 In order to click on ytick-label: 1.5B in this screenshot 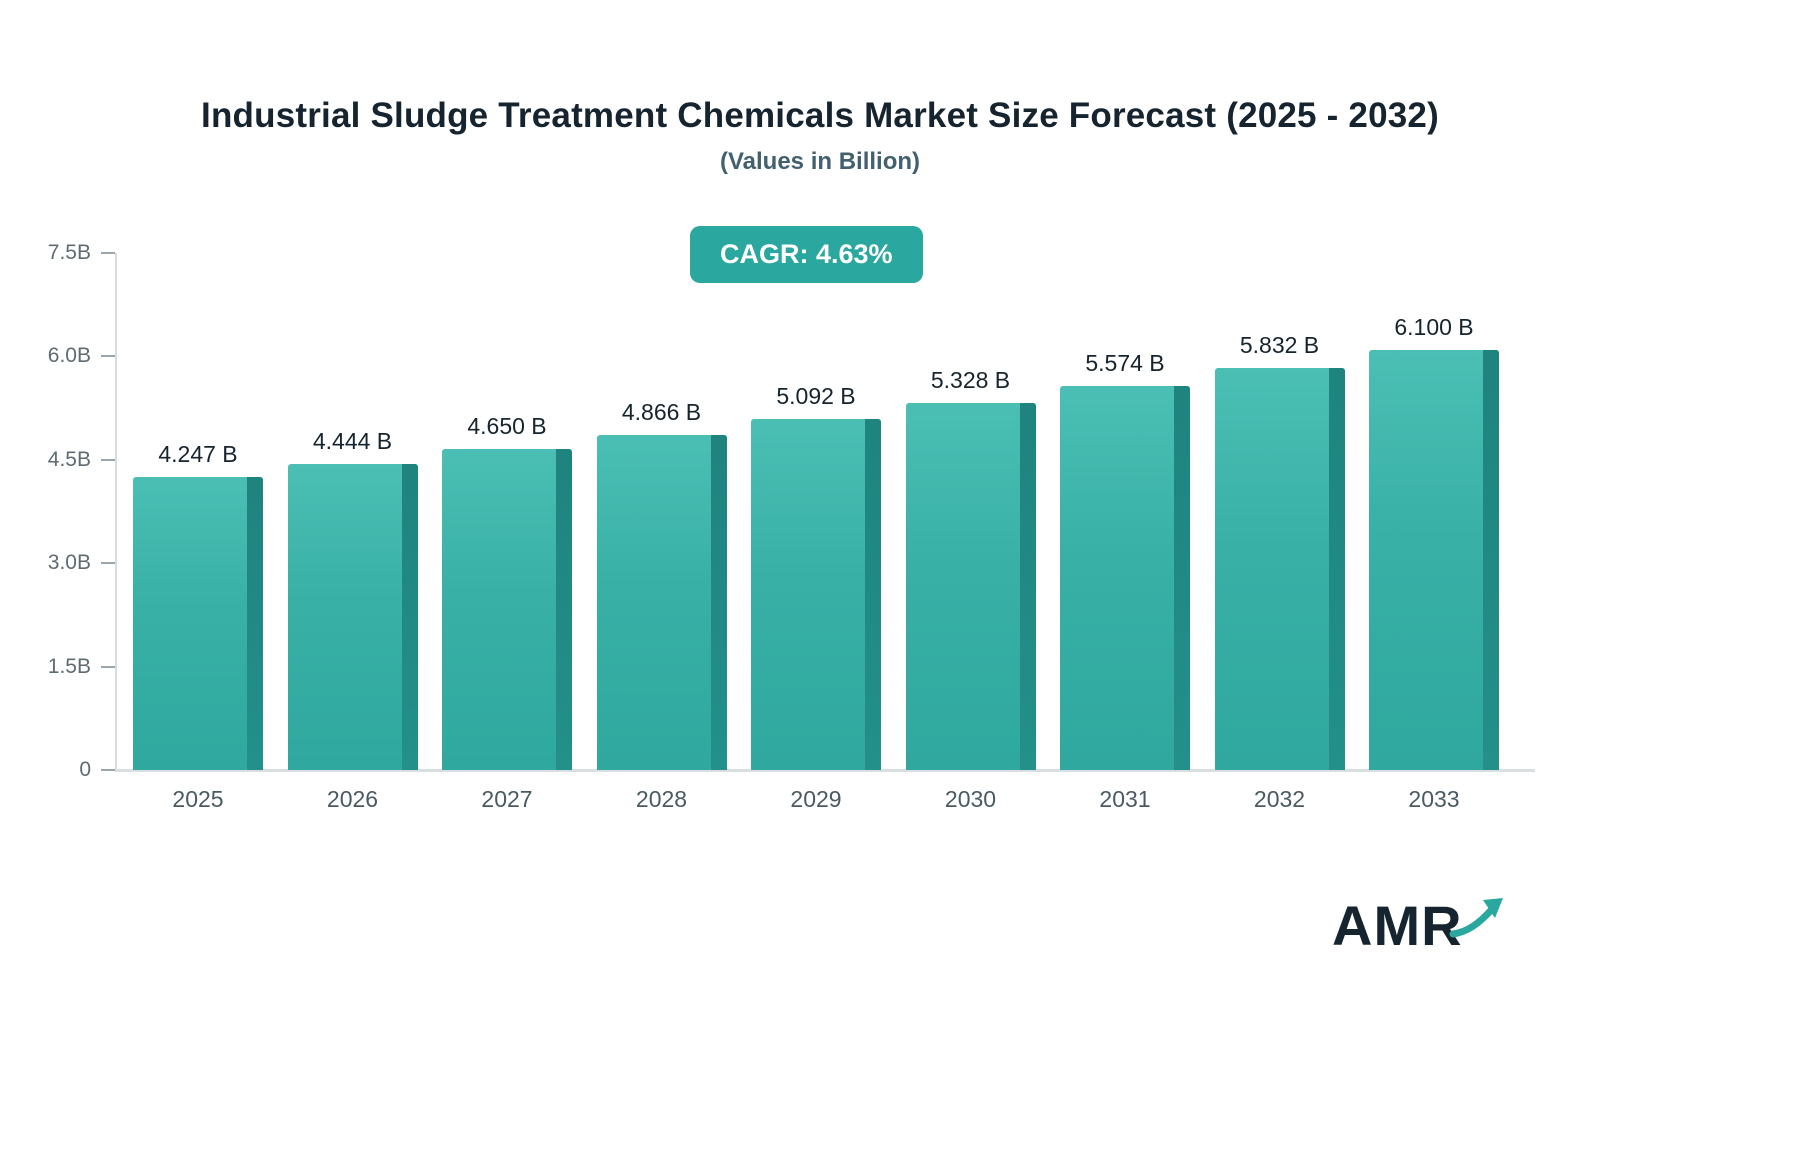, I will do `click(69, 666)`.